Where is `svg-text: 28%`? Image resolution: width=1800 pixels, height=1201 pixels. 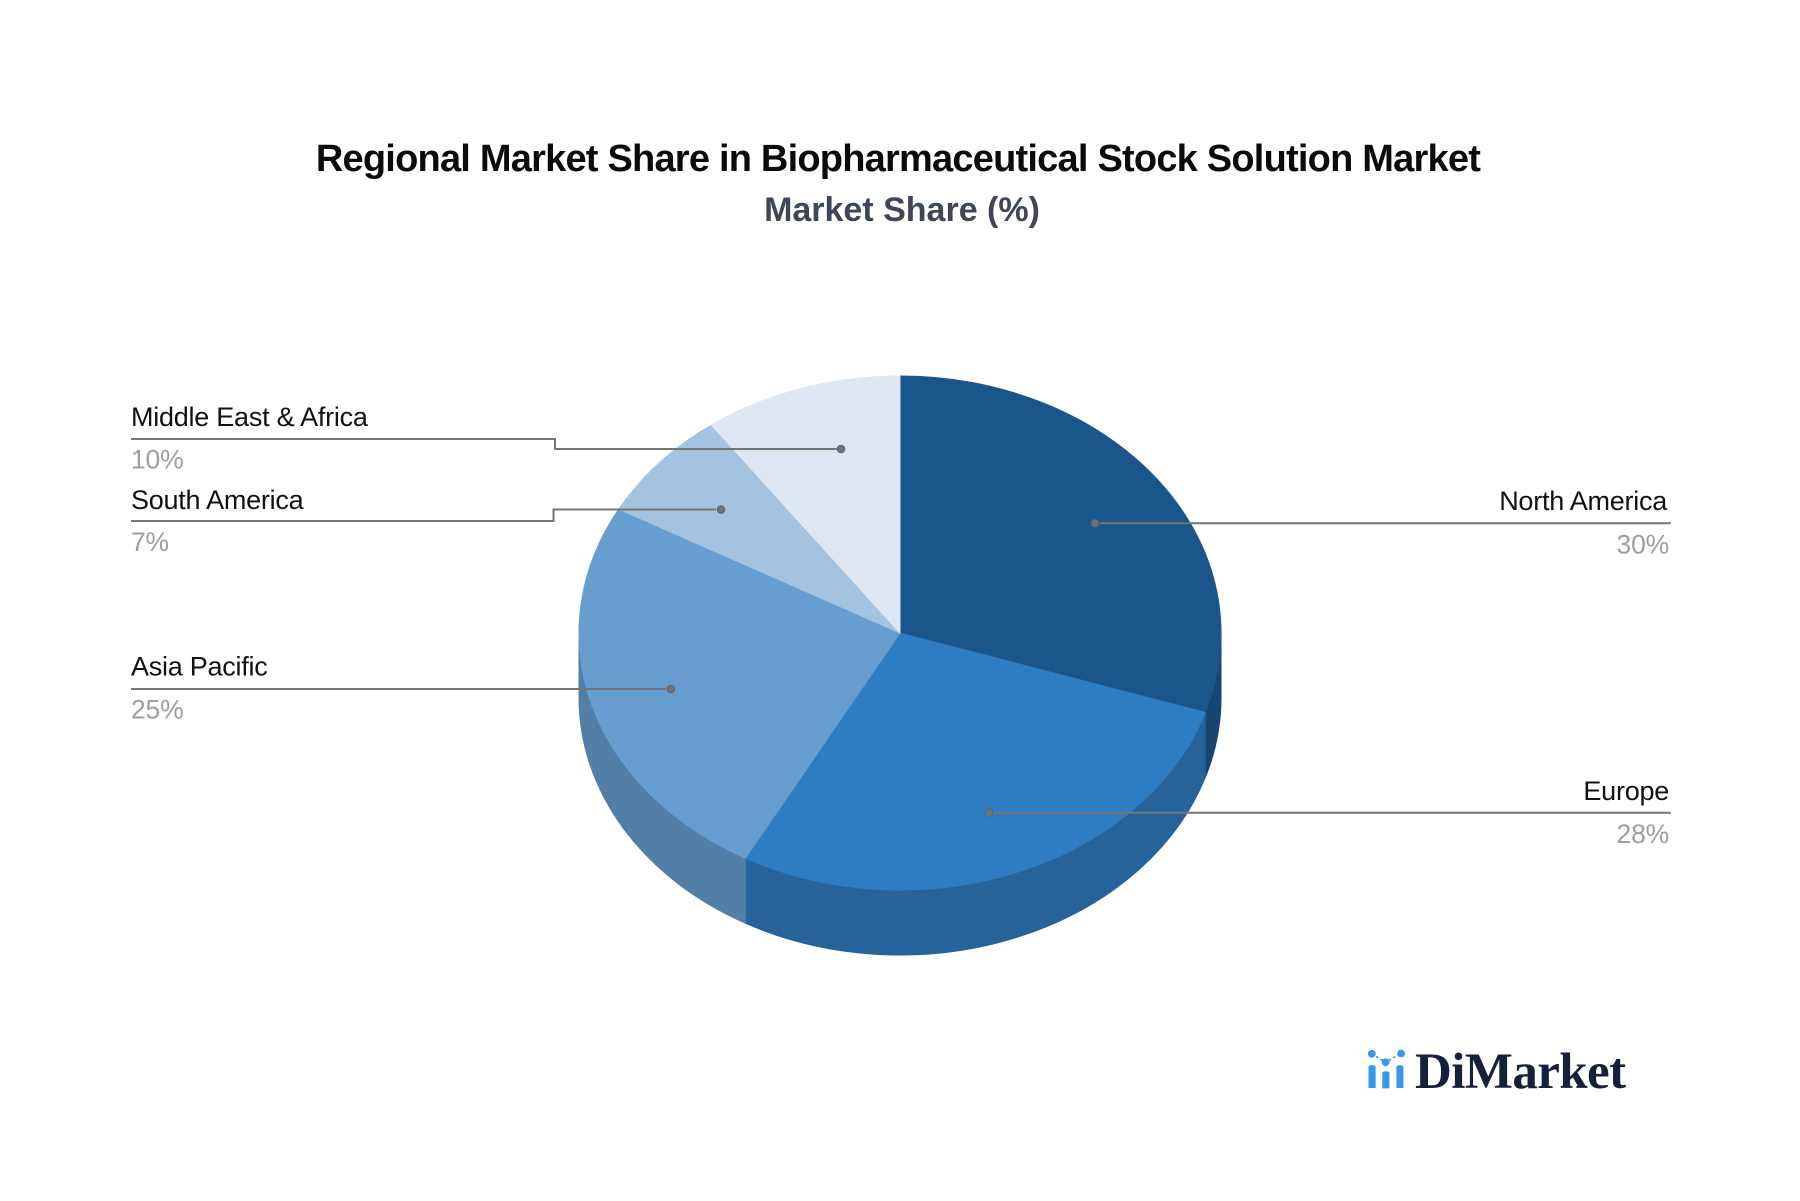 svg-text: 28% is located at coordinates (1643, 834).